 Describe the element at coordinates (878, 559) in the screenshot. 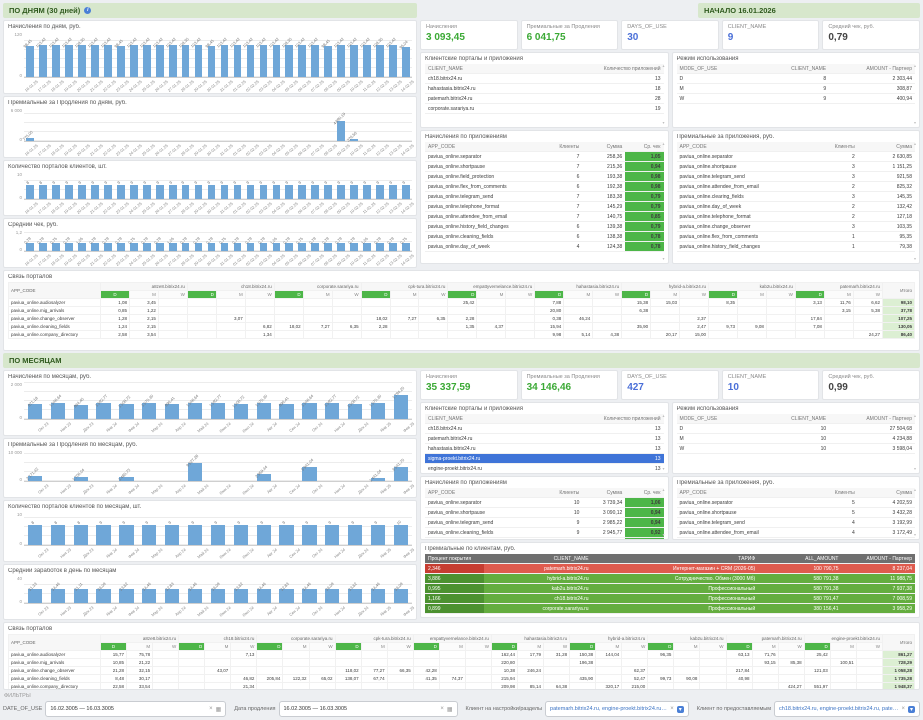

I see `column-header: AMOUNT - Партнер` at that location.